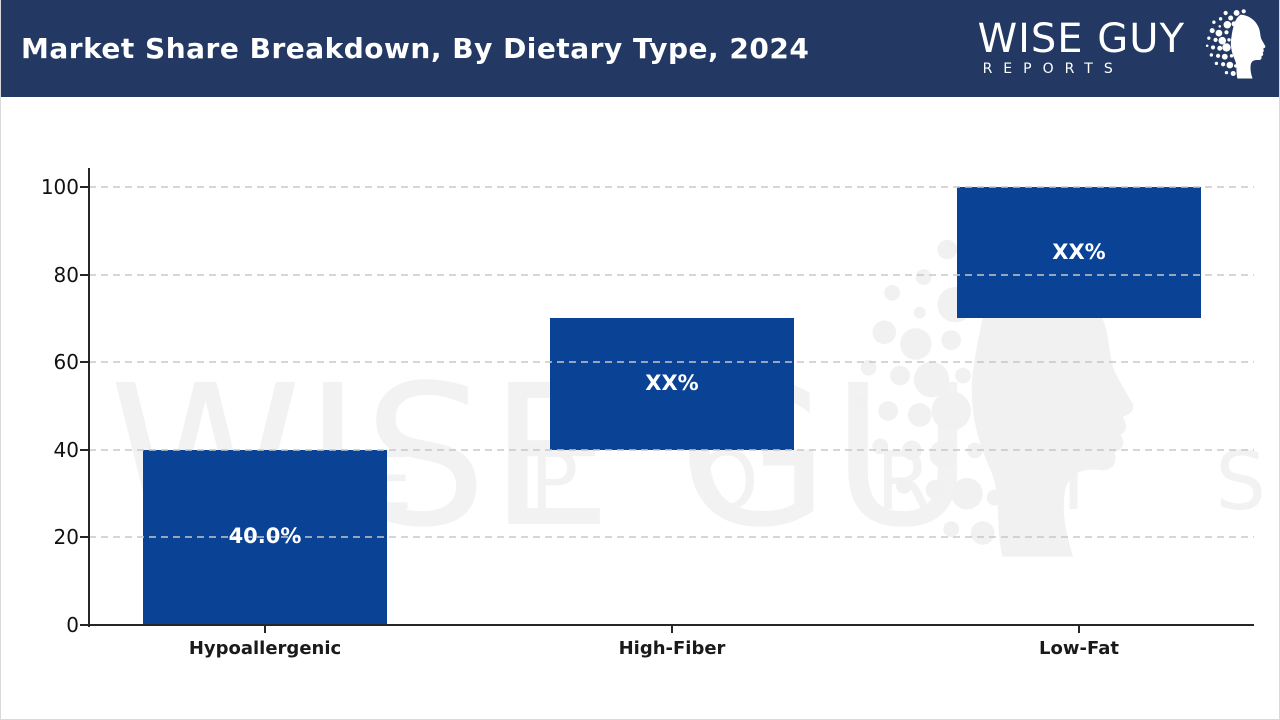 This screenshot has width=1280, height=720. What do you see at coordinates (66, 537) in the screenshot?
I see `y-tick-label-20: 20` at bounding box center [66, 537].